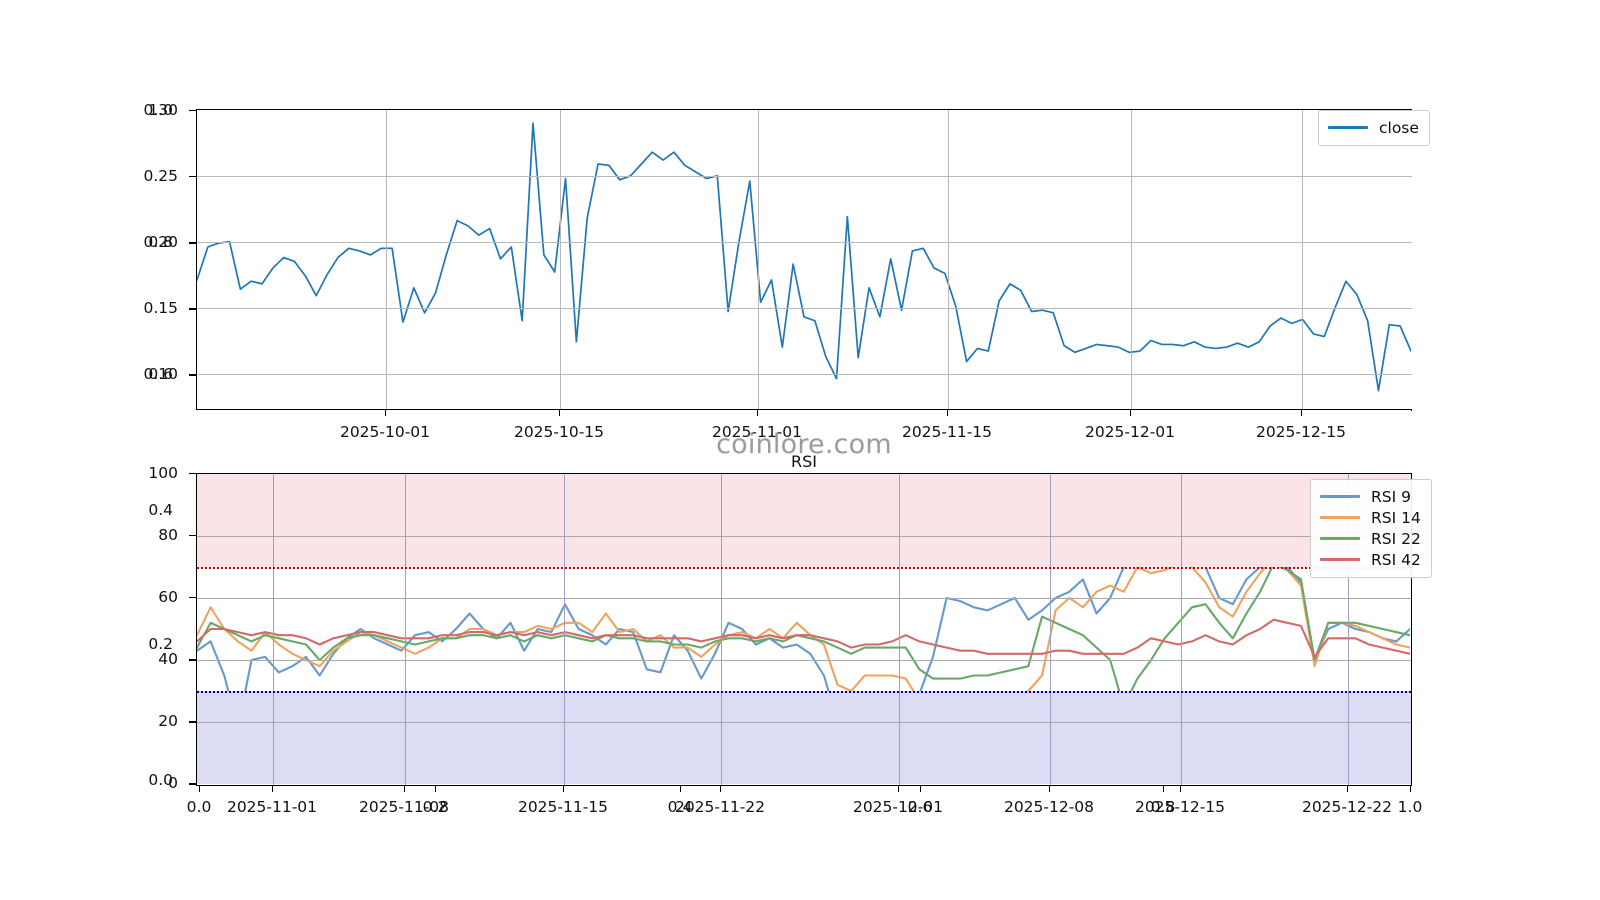  I want to click on price-y-tick-label-secondary: 0.8, so click(160, 242).